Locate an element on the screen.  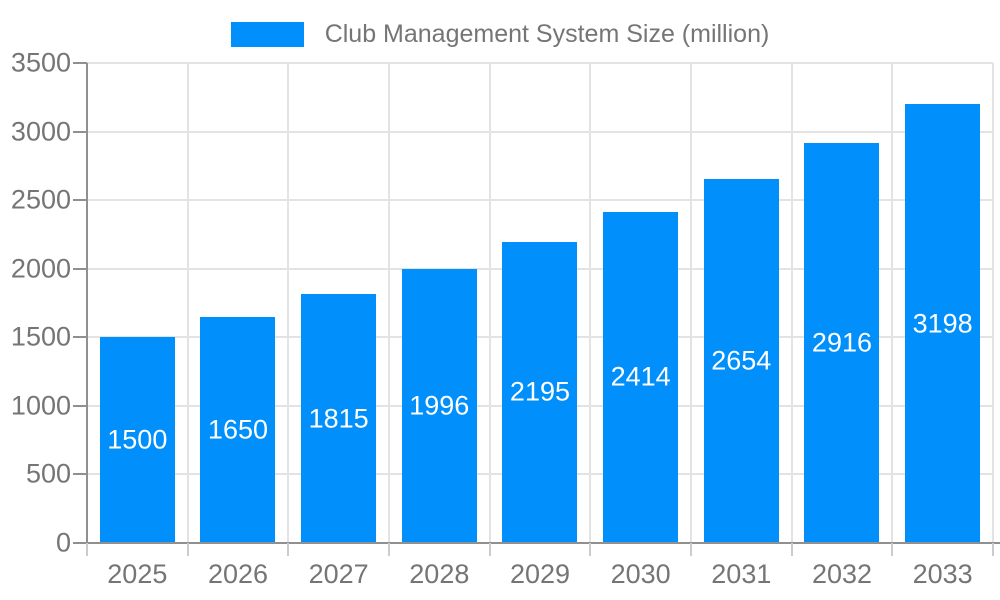
x-axis-tick-label: 2026 is located at coordinates (238, 574).